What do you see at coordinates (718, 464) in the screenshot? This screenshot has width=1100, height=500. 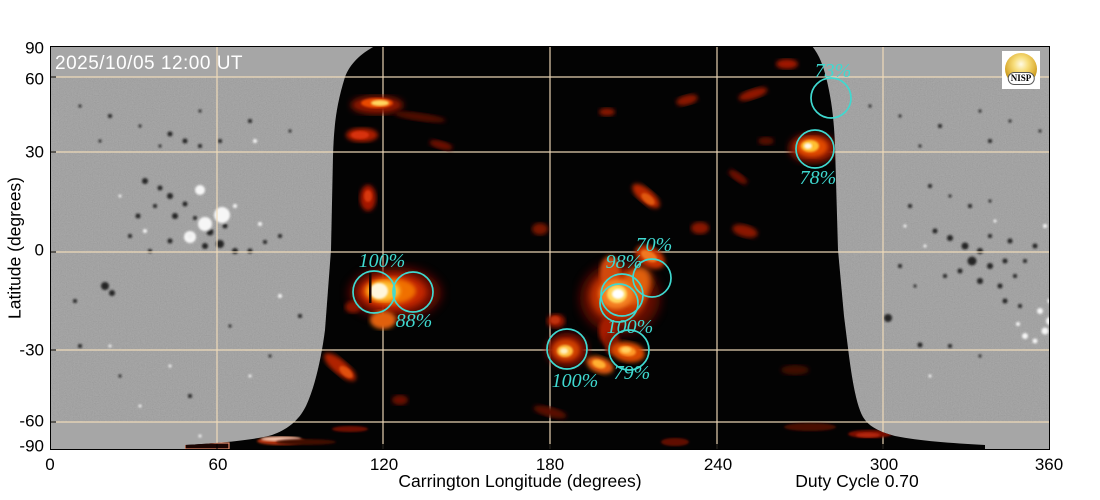 I see `x-tick-240: 240` at bounding box center [718, 464].